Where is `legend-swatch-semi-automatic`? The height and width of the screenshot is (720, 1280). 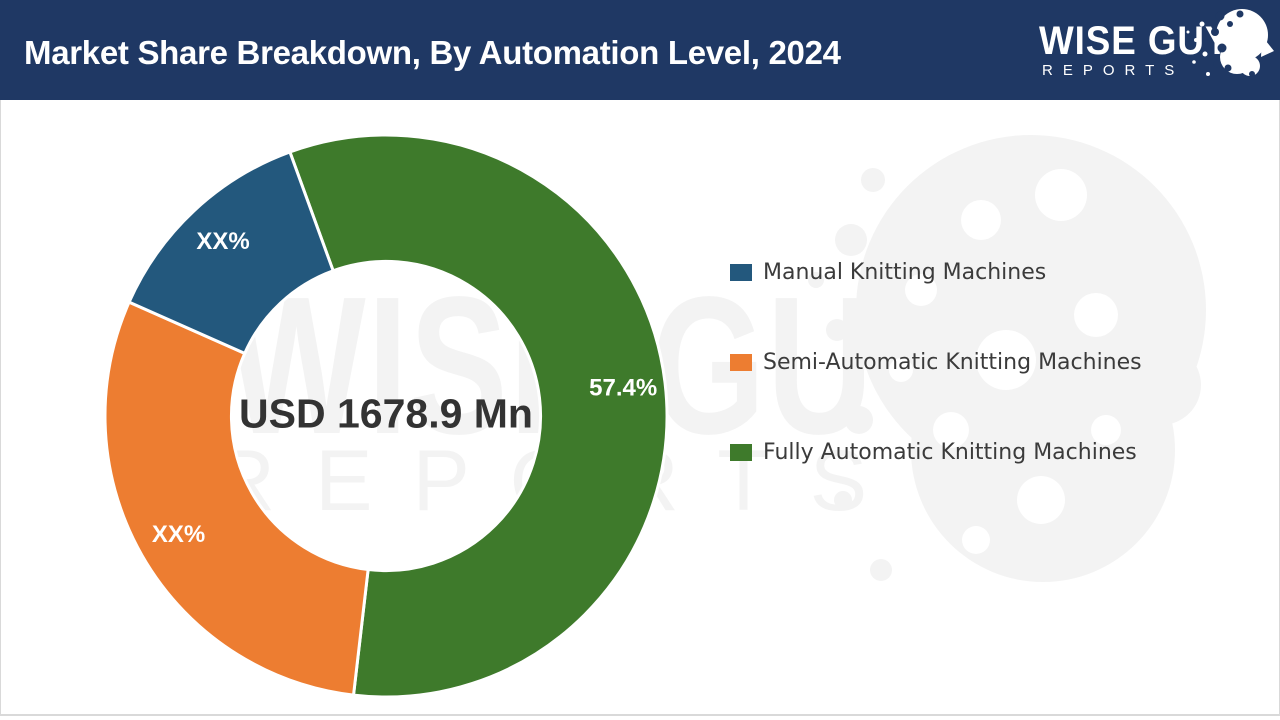 legend-swatch-semi-automatic is located at coordinates (741, 362).